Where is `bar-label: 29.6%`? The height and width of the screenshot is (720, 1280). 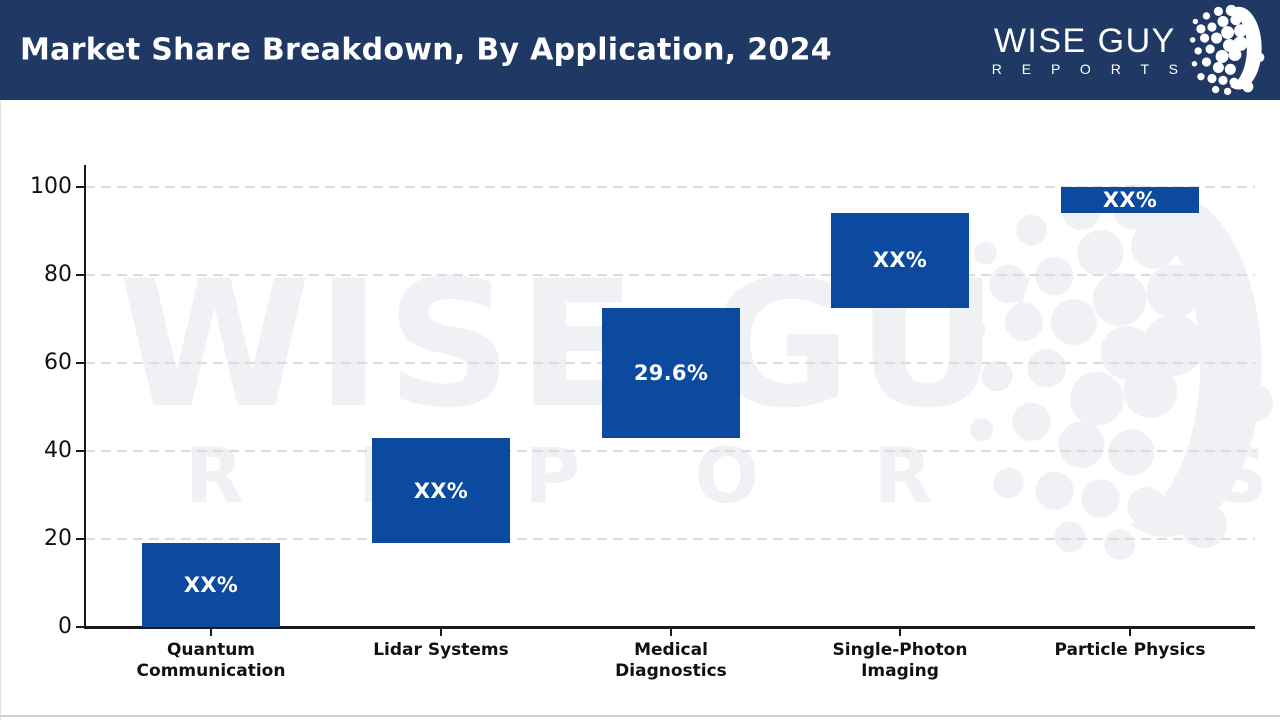
bar-label: 29.6% is located at coordinates (671, 372).